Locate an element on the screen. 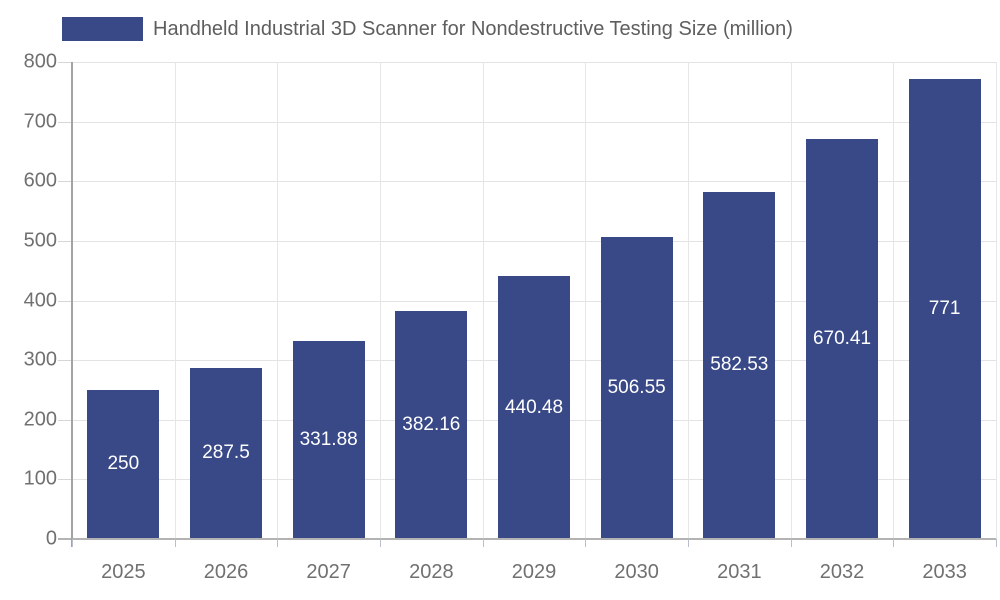  x-axis-label: 2031 is located at coordinates (739, 572).